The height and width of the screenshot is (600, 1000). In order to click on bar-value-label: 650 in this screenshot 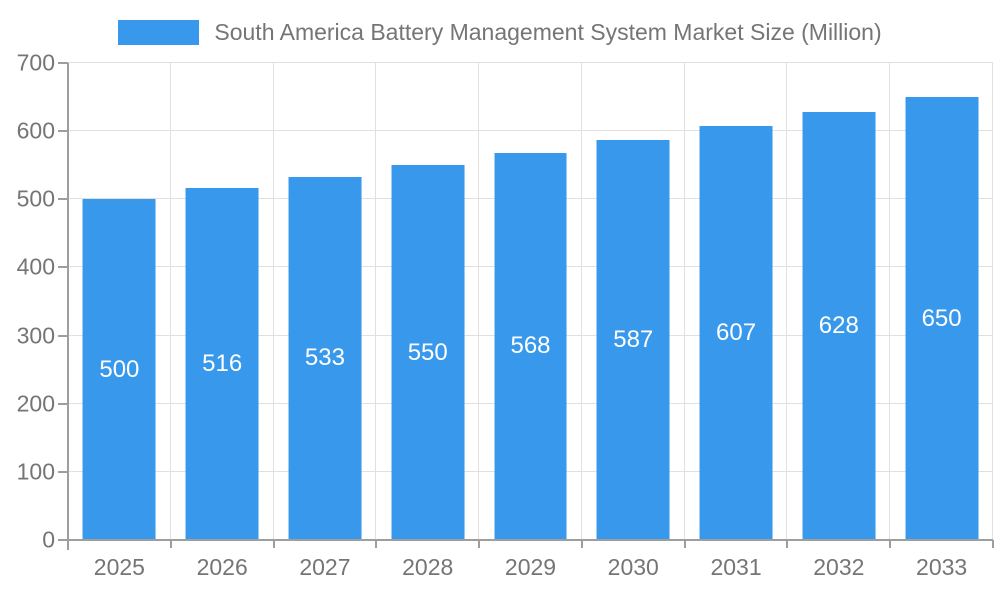, I will do `click(941, 318)`.